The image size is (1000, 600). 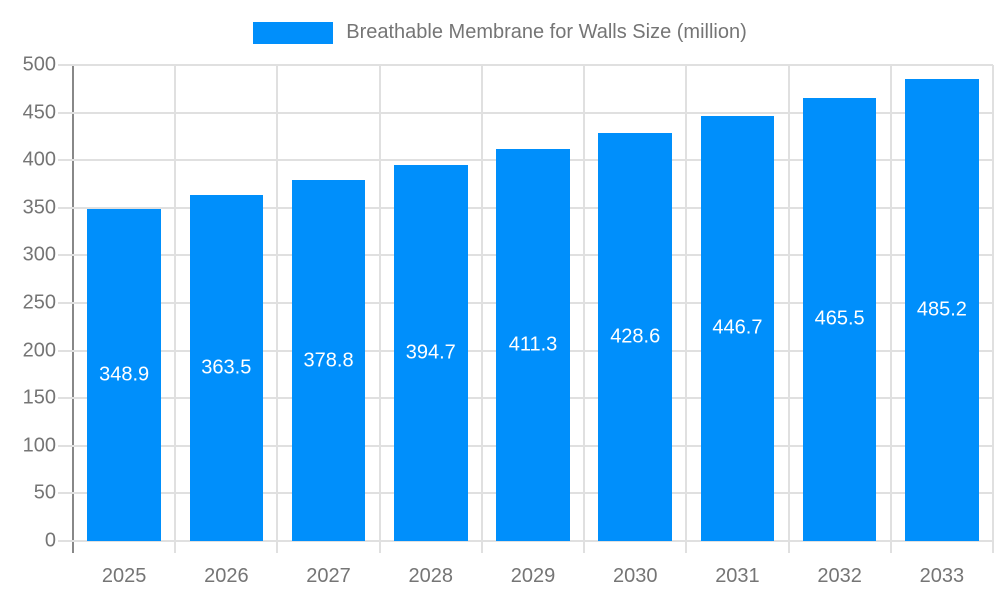 I want to click on bar-value-label: 348.9, so click(x=124, y=374).